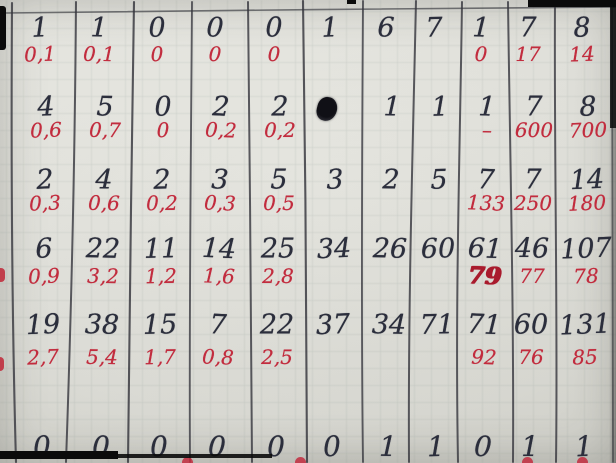 The image size is (616, 463). I want to click on cell-value-ink: 46, so click(532, 249).